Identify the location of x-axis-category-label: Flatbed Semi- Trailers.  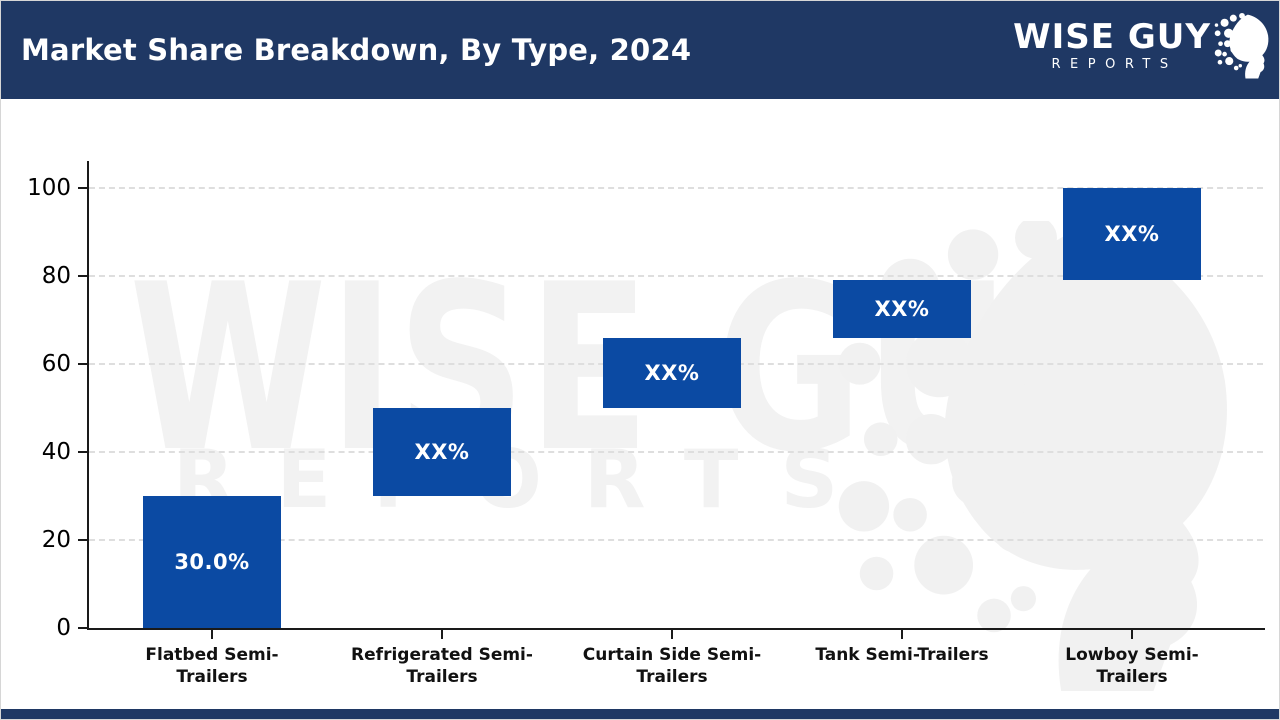
(212, 666).